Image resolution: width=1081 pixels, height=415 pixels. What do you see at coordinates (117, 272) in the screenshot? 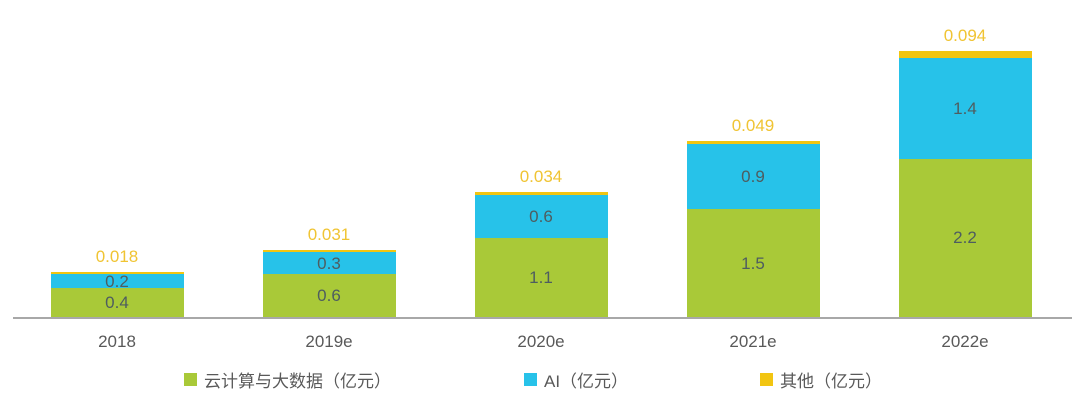
I see `bar-segment-series2-2018` at bounding box center [117, 272].